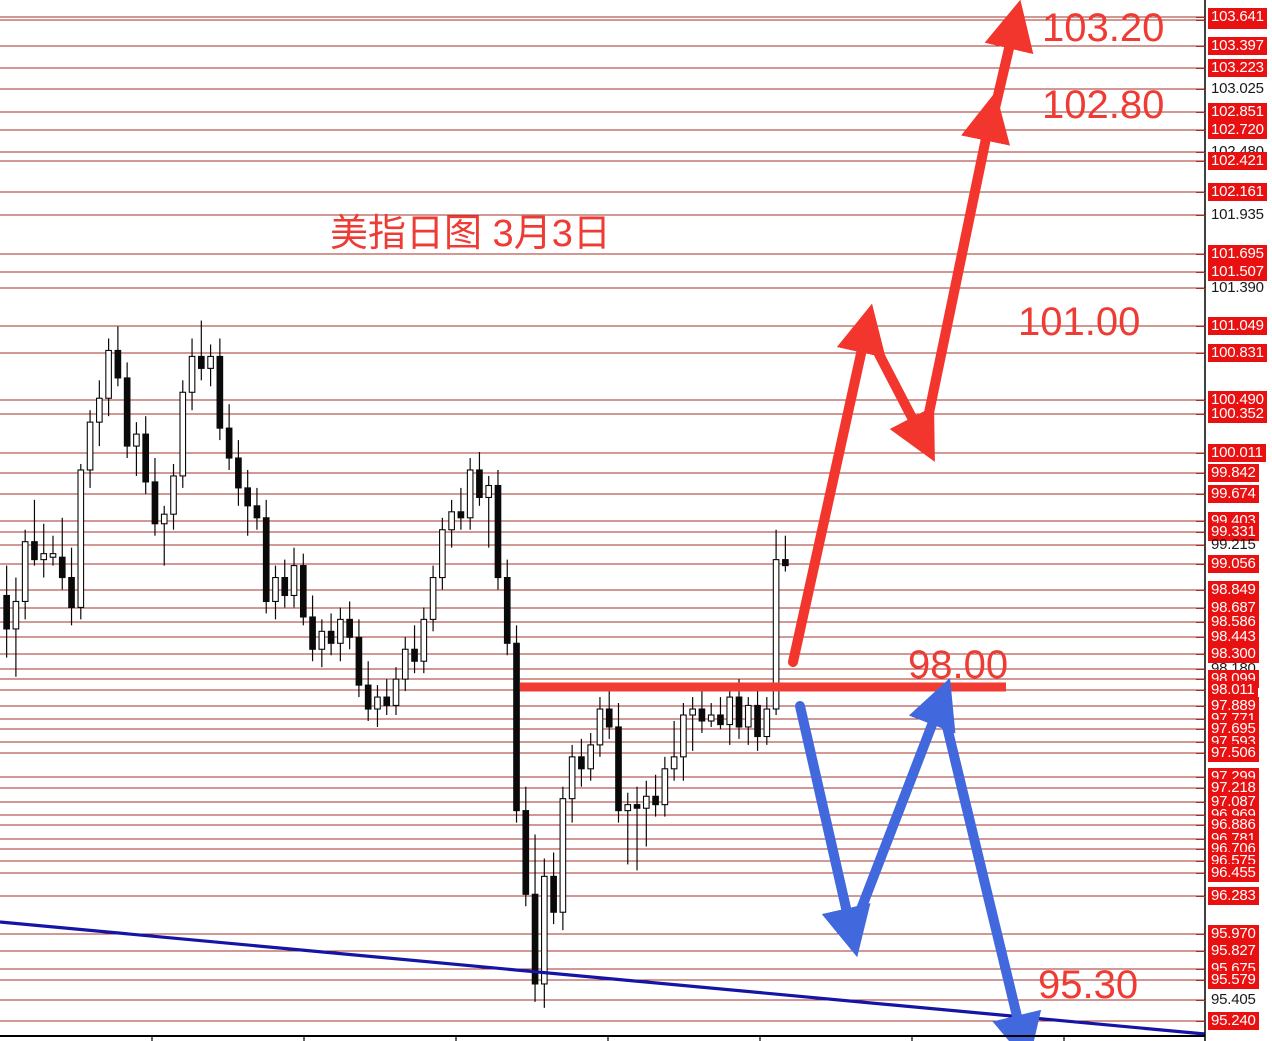 This screenshot has width=1272, height=1041. Describe the element at coordinates (1233, 654) in the screenshot. I see `price-tick-98-300: 98.300` at that location.